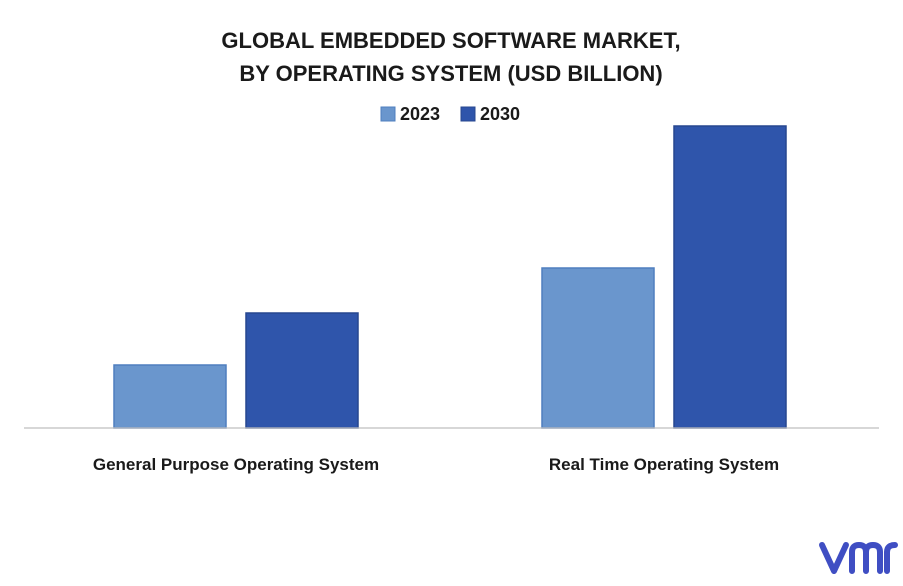  What do you see at coordinates (500, 114) in the screenshot?
I see `legend-label-2030: 2030` at bounding box center [500, 114].